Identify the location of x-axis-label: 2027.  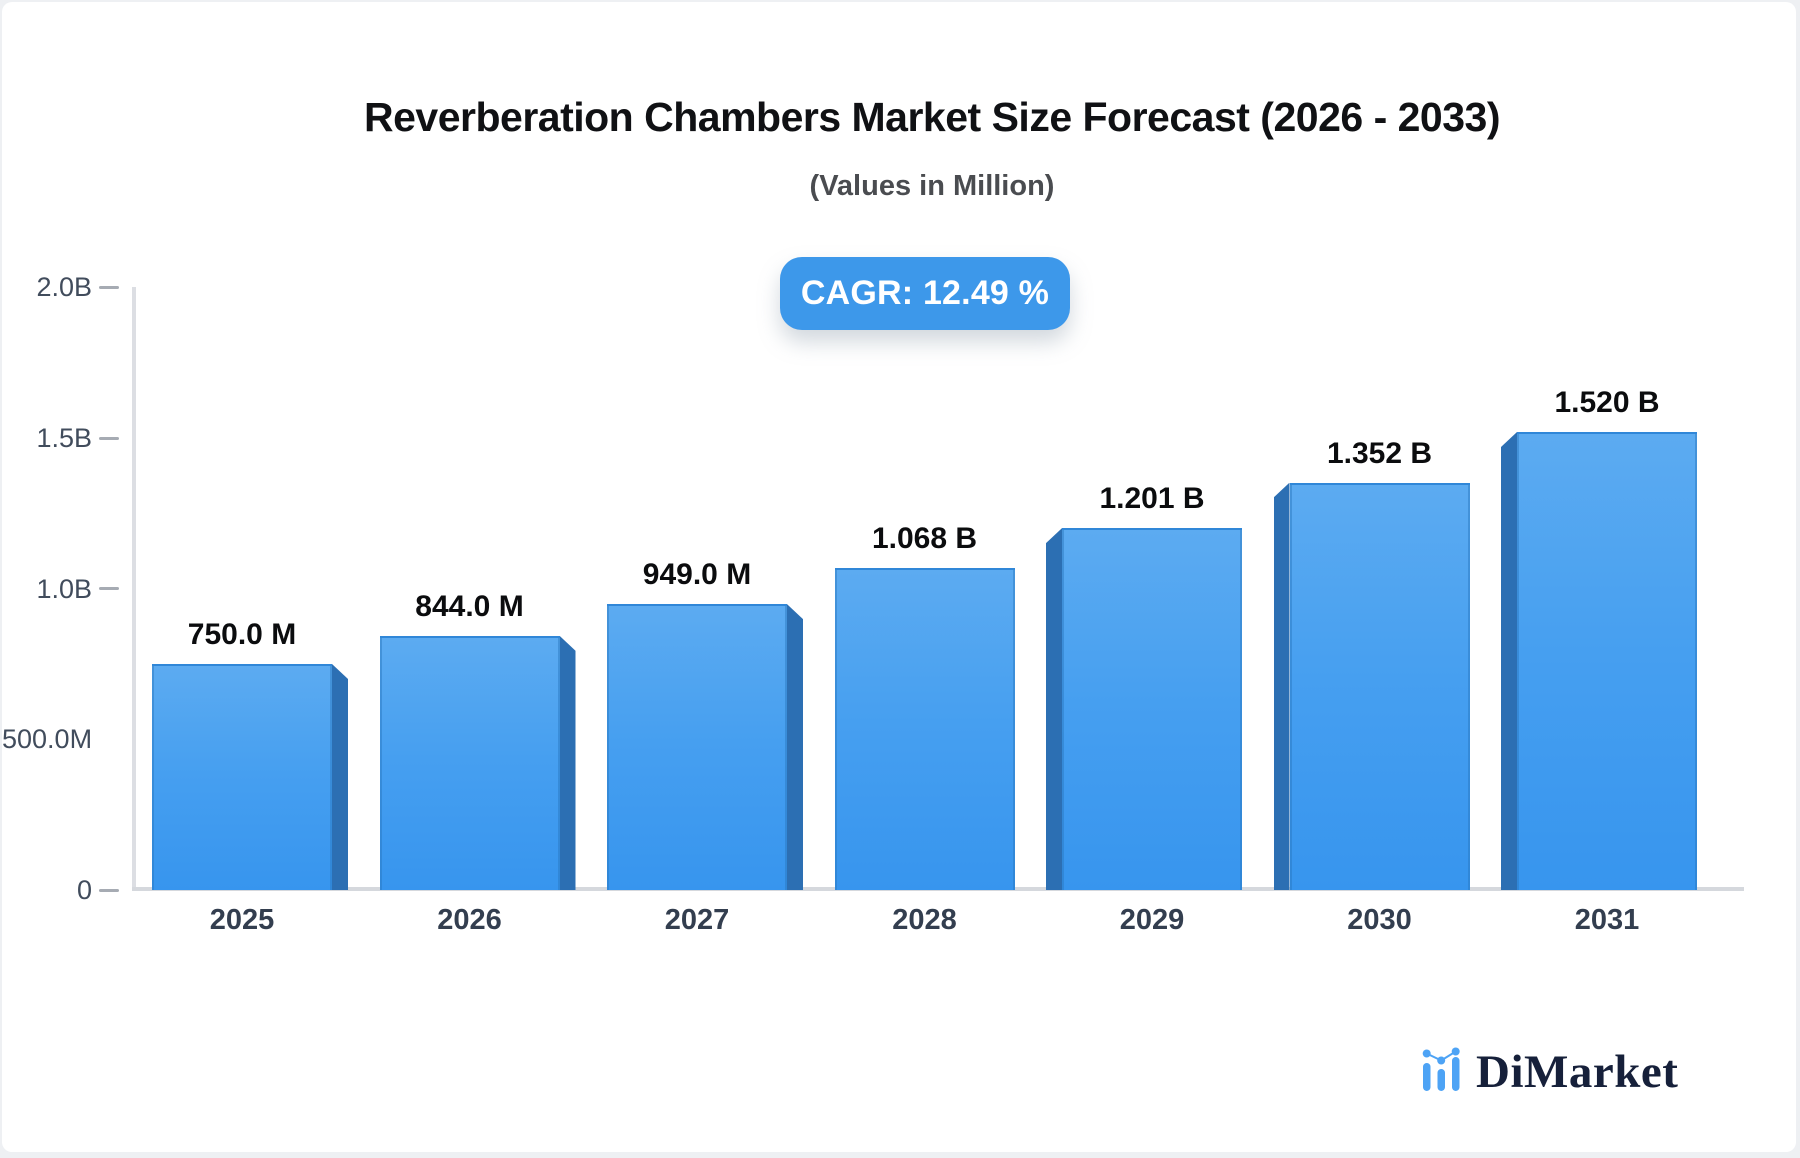
(697, 920).